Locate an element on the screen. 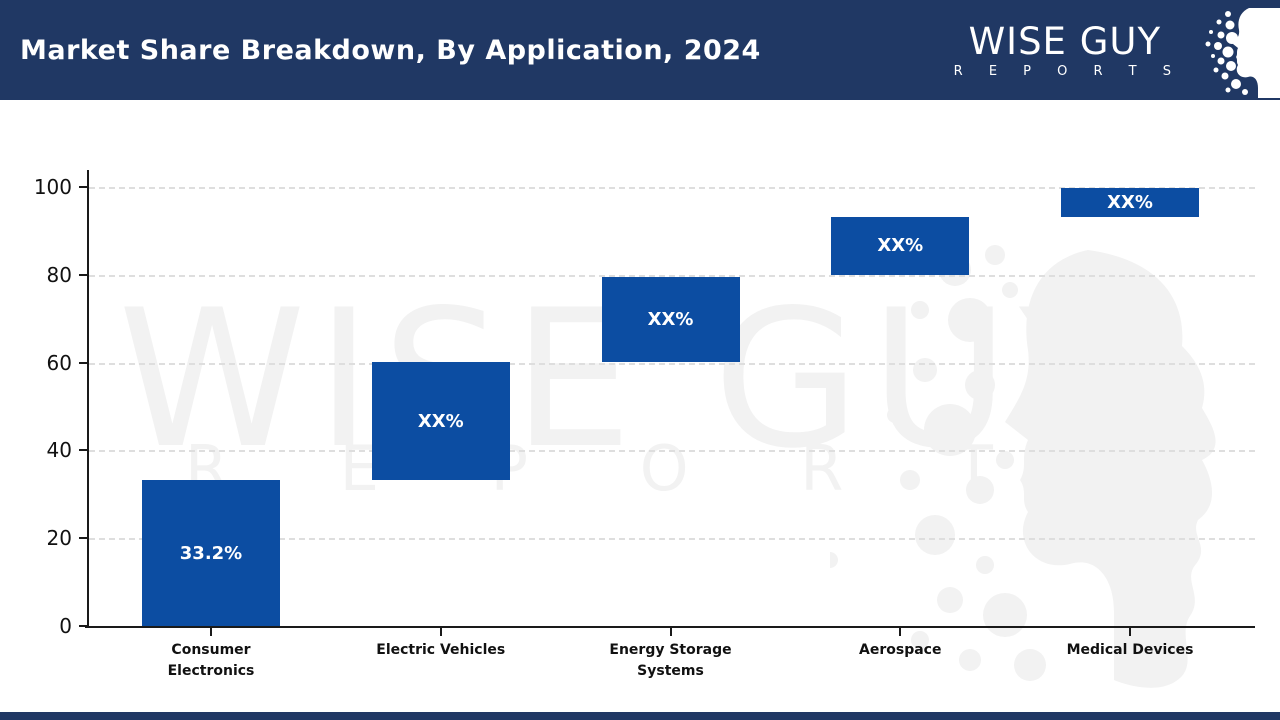  y-tick-label: 80 is located at coordinates (59, 274).